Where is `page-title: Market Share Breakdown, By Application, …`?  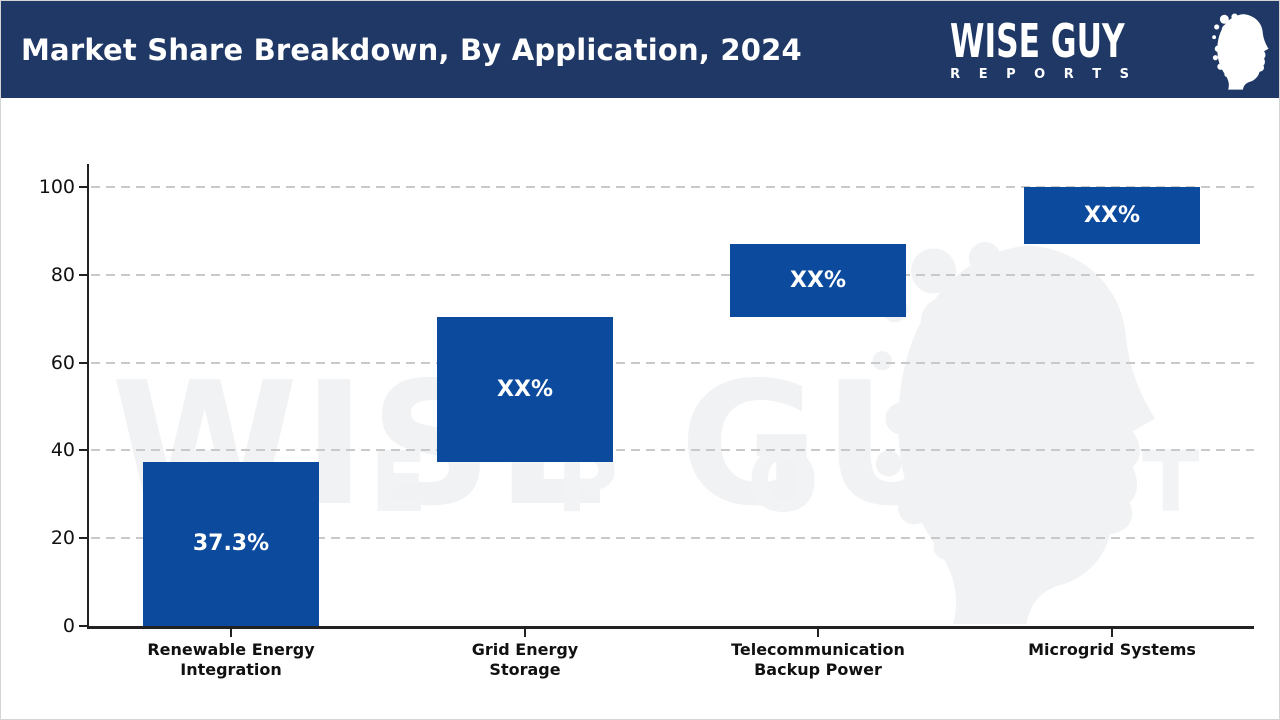 page-title: Market Share Breakdown, By Application, … is located at coordinates (411, 49).